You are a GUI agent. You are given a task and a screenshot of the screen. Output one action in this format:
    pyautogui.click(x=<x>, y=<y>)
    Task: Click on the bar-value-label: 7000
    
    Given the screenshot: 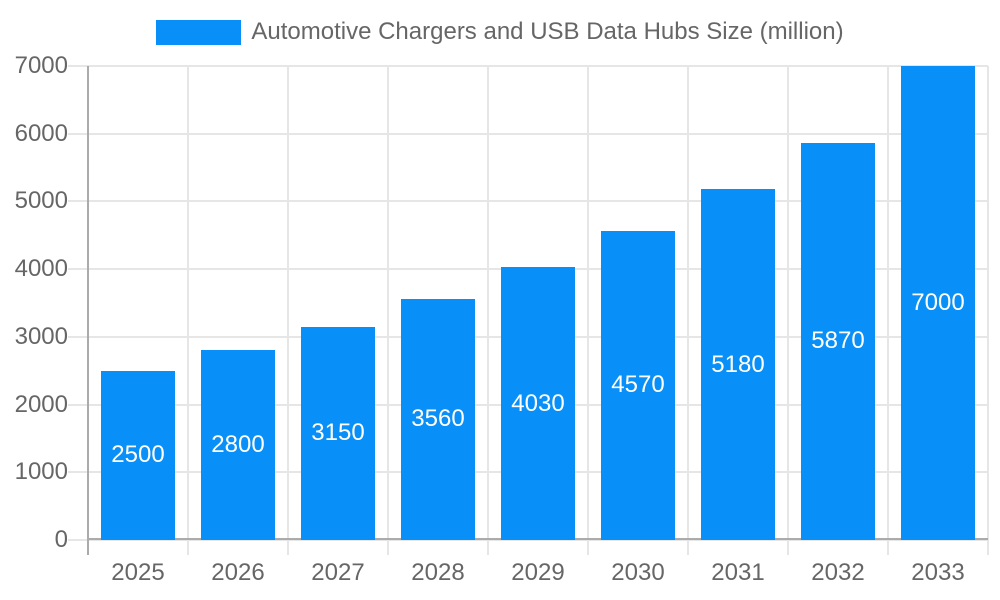 What is the action you would take?
    pyautogui.click(x=938, y=302)
    